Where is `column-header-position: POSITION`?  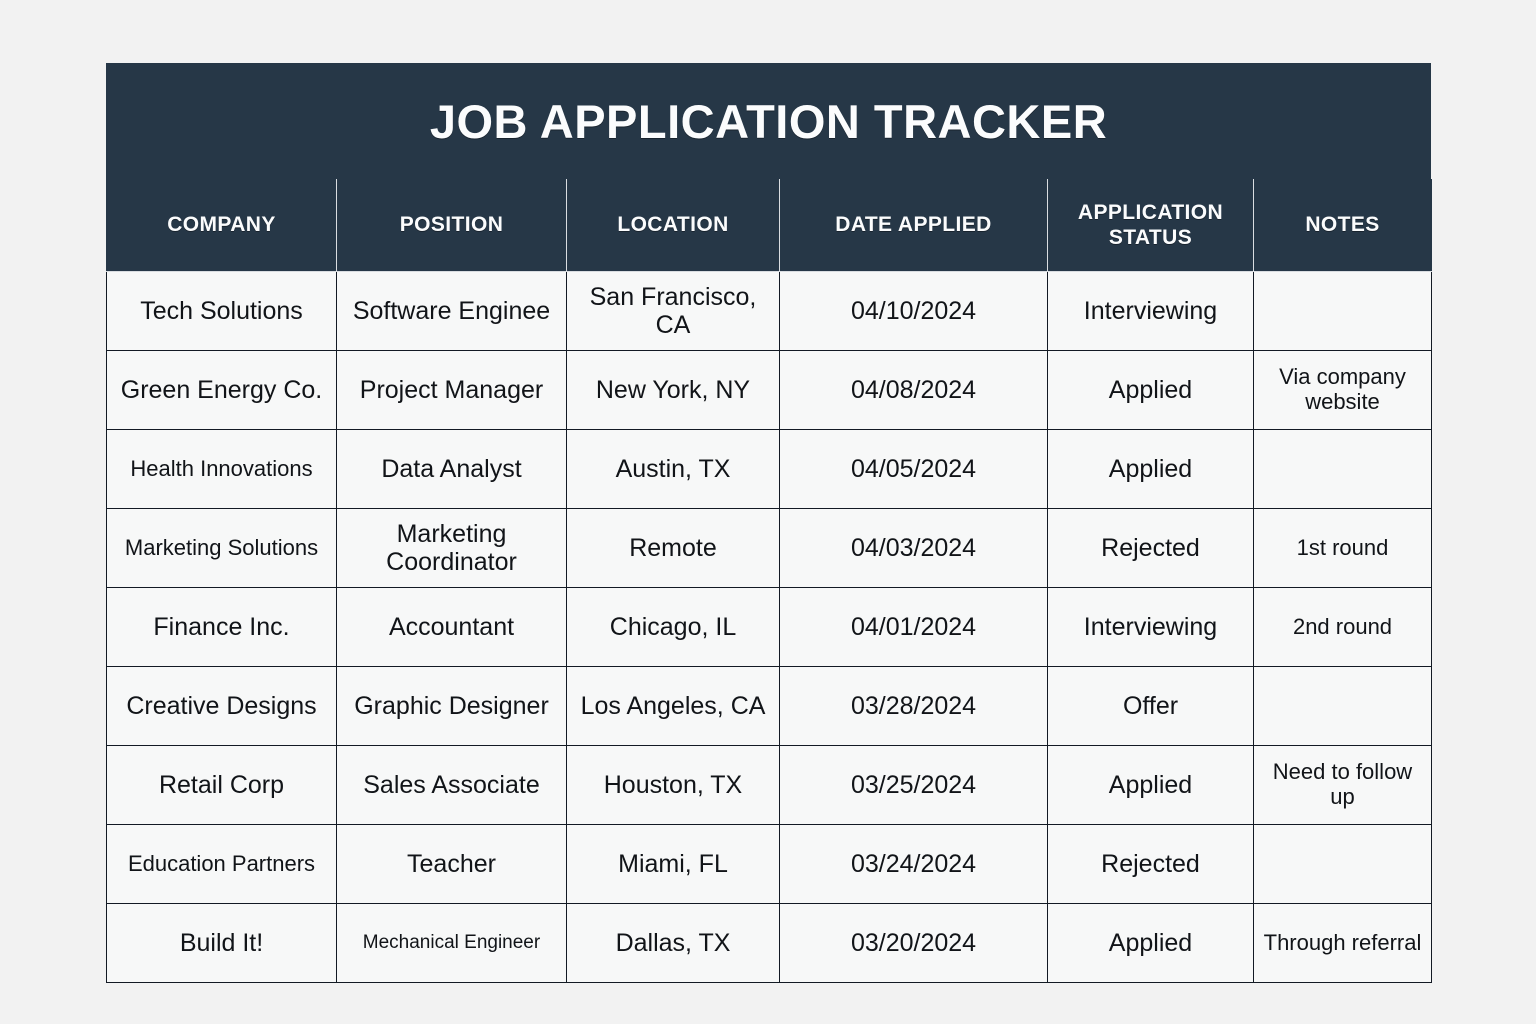
column-header-position: POSITION is located at coordinates (451, 225).